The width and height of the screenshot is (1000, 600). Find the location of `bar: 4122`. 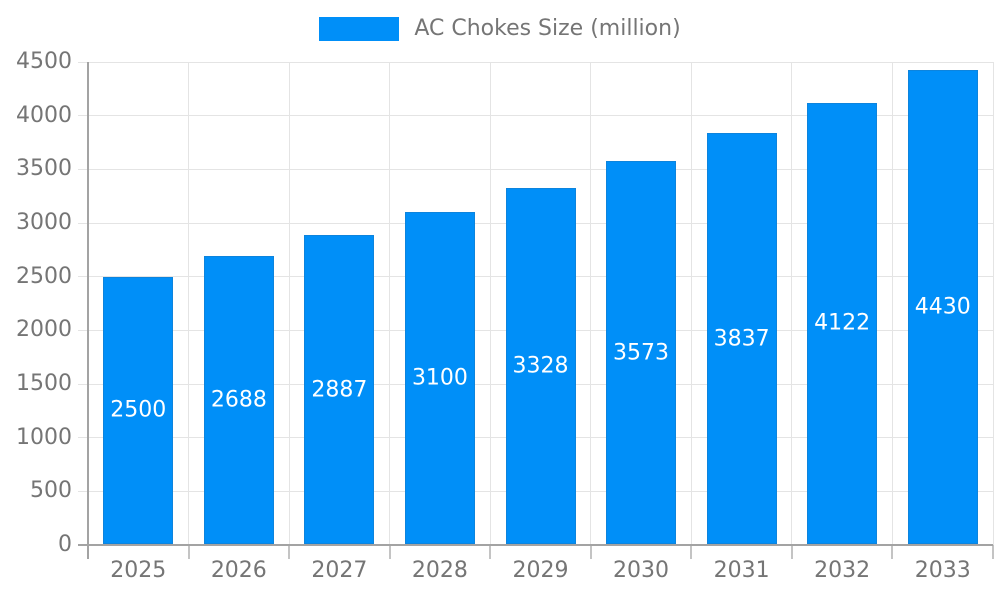

bar: 4122 is located at coordinates (842, 323).